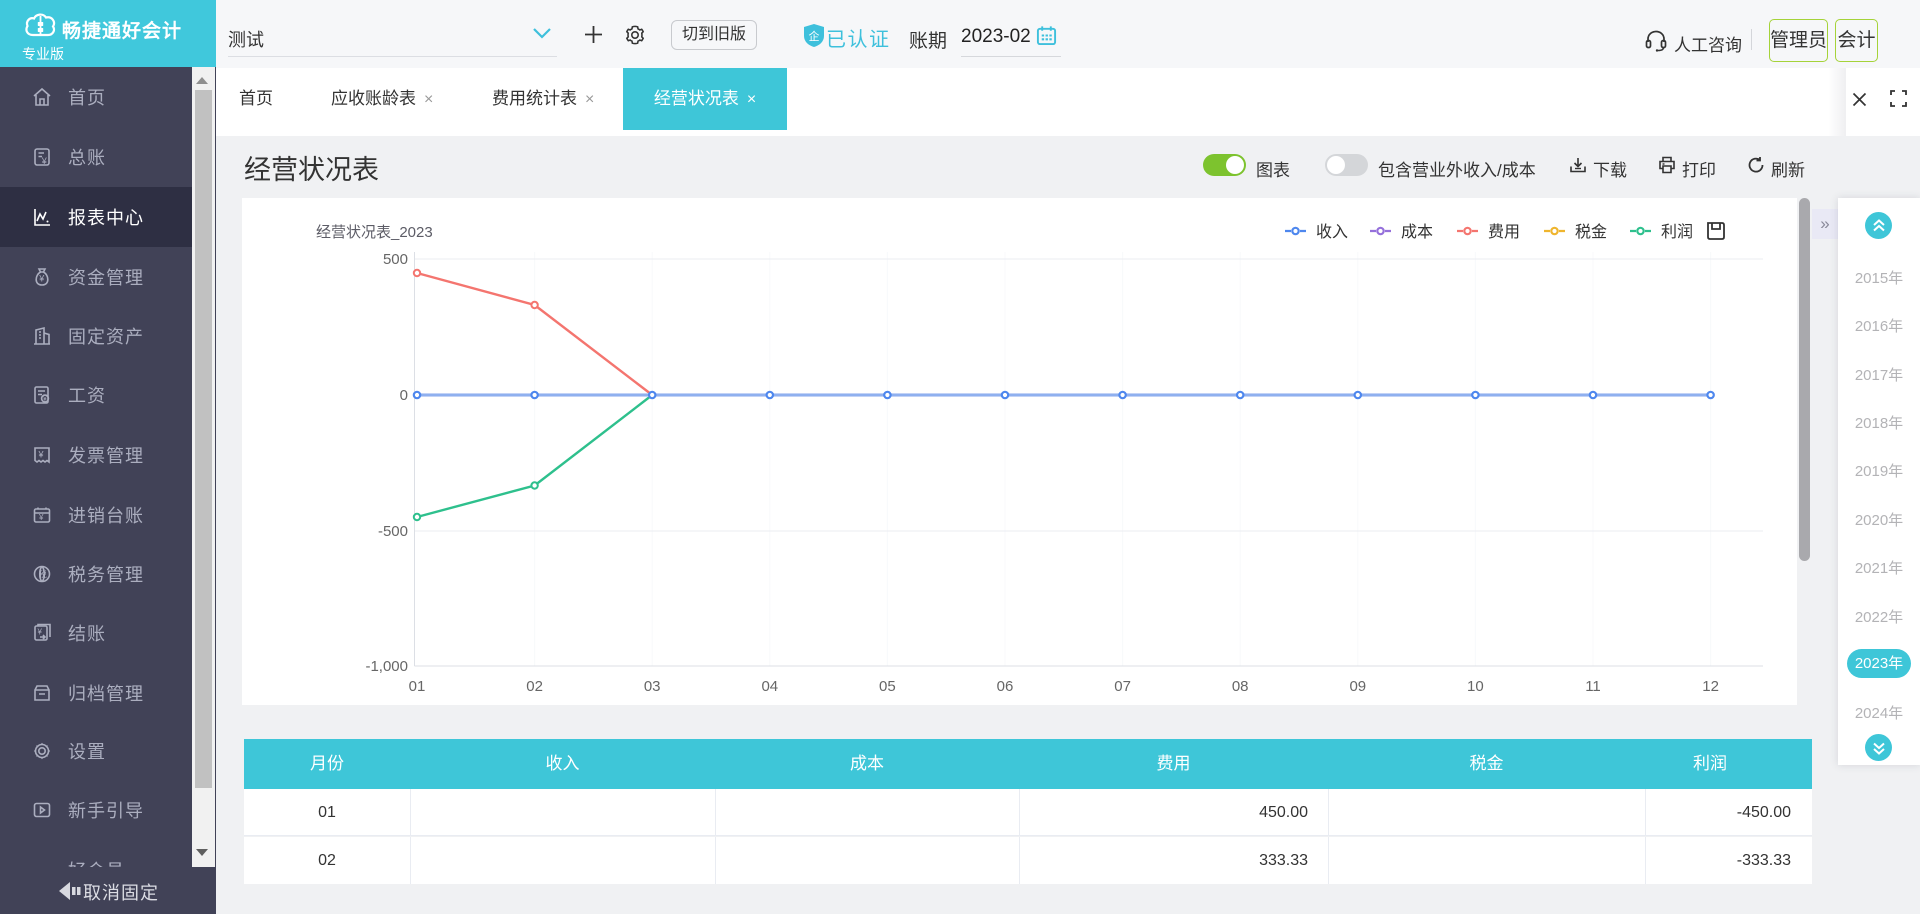  What do you see at coordinates (652, 686) in the screenshot?
I see `svg-text: 03` at bounding box center [652, 686].